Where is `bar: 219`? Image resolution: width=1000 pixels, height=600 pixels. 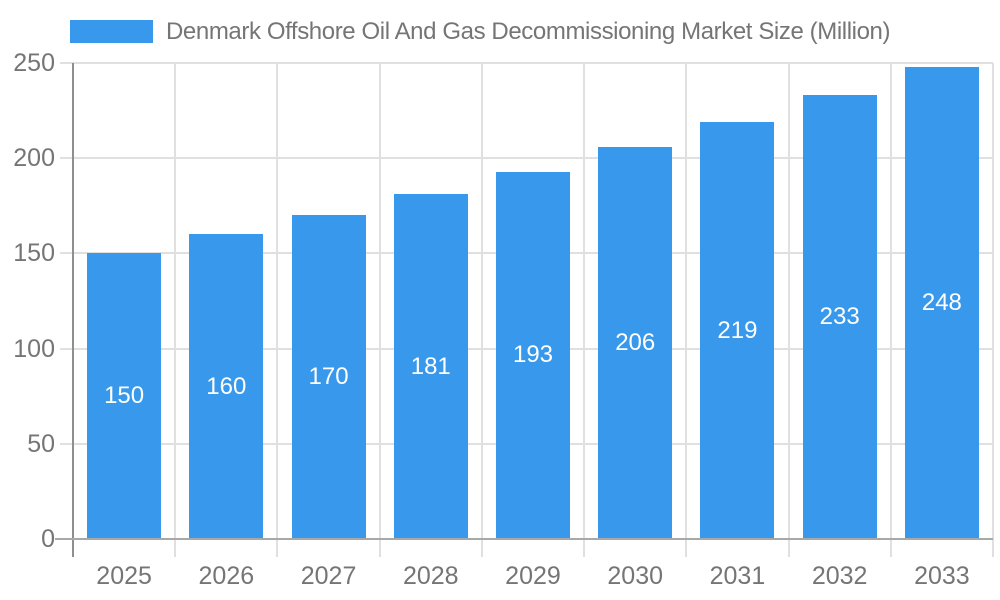
bar: 219 is located at coordinates (737, 330).